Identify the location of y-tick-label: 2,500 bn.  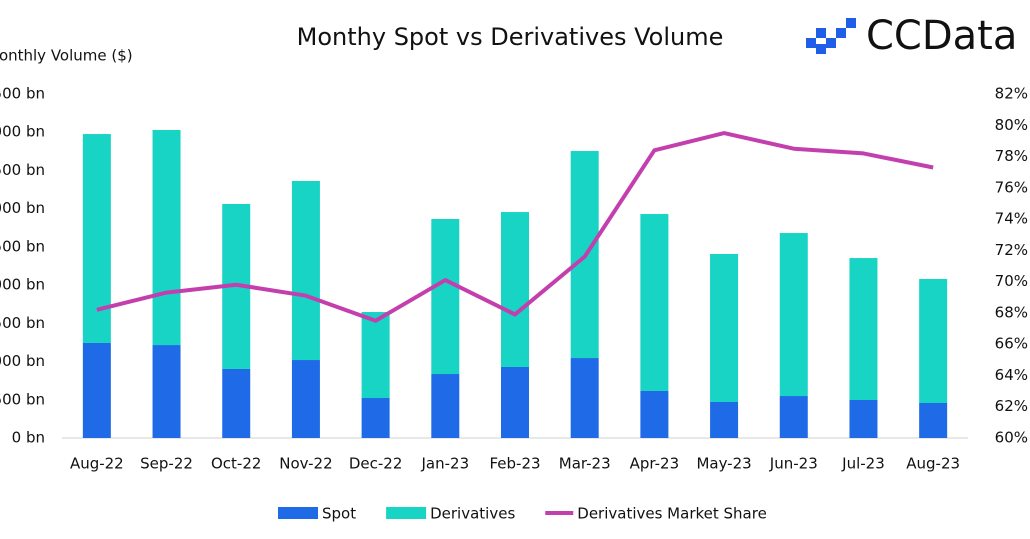
(22, 246).